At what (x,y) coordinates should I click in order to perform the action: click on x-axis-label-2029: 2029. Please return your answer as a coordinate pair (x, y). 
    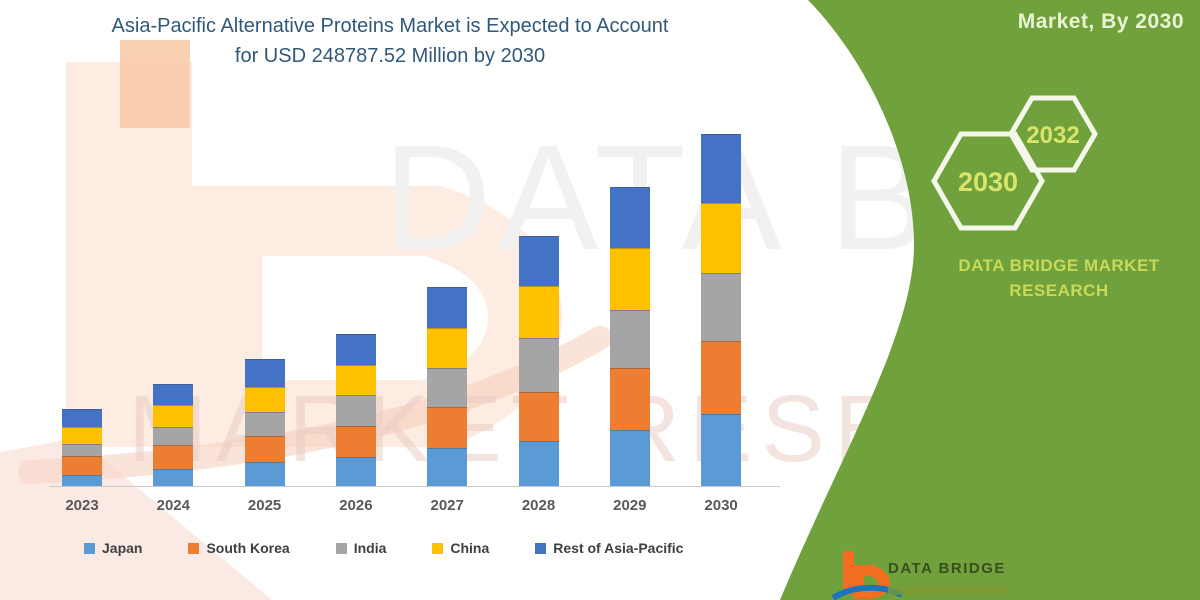
    Looking at the image, I should click on (630, 505).